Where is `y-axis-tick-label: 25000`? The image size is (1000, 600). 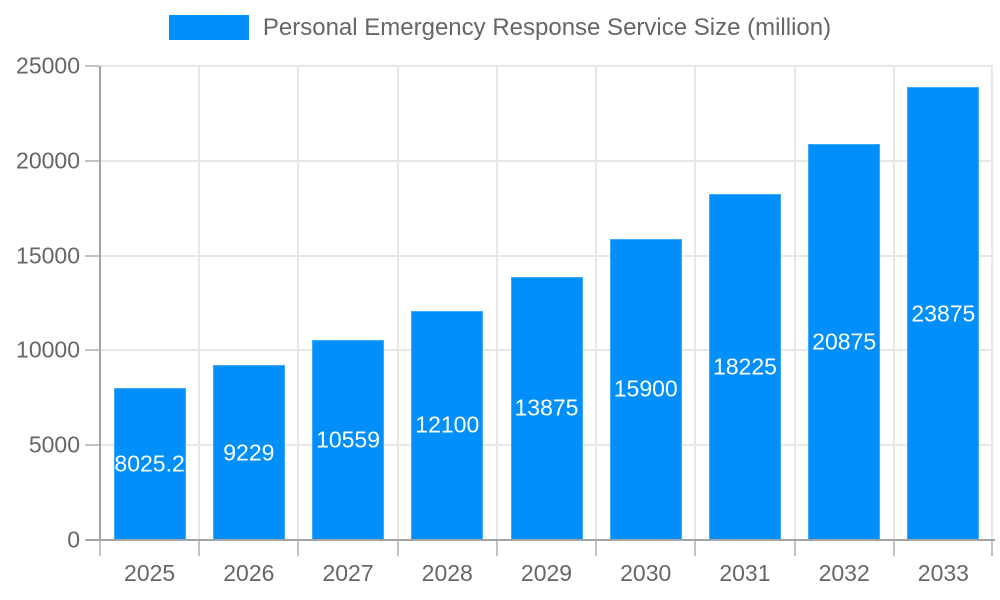
y-axis-tick-label: 25000 is located at coordinates (48, 65).